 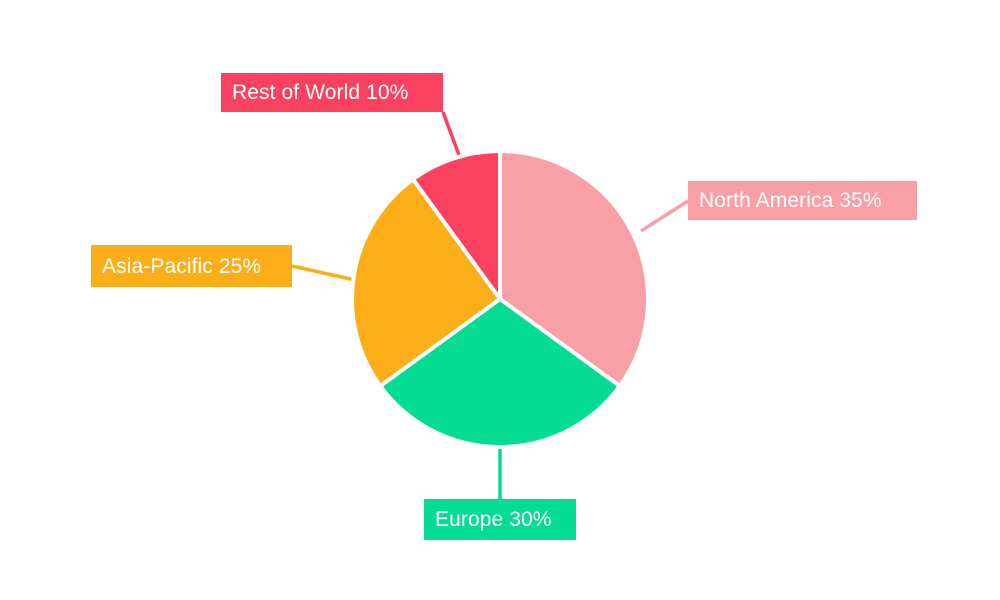 What do you see at coordinates (451, 133) in the screenshot?
I see `leader-line-rest-of-world` at bounding box center [451, 133].